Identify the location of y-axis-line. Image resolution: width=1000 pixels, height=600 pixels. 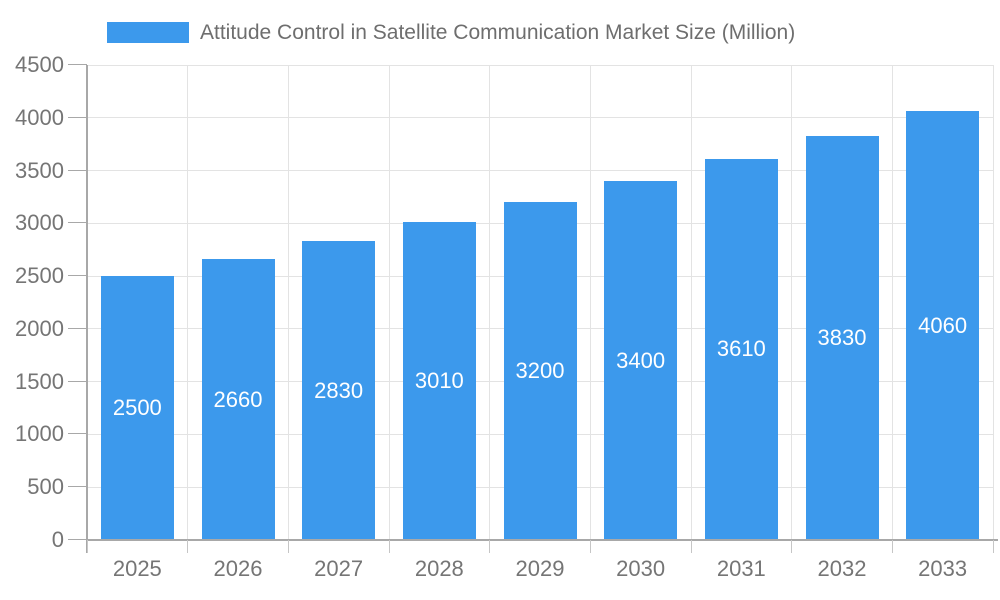
(87, 309).